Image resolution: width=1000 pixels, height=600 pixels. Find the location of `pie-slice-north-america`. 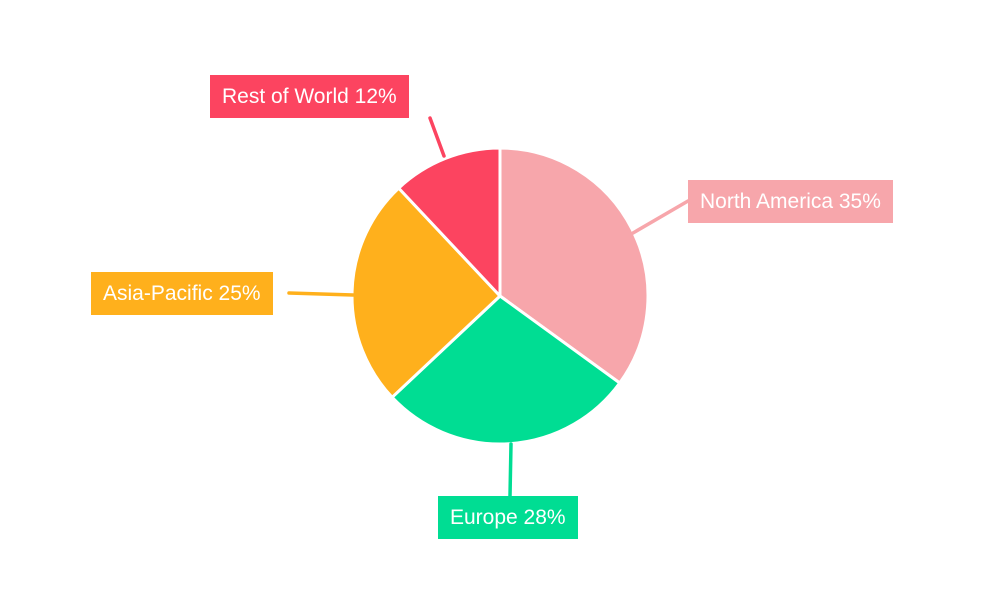

pie-slice-north-america is located at coordinates (574, 265).